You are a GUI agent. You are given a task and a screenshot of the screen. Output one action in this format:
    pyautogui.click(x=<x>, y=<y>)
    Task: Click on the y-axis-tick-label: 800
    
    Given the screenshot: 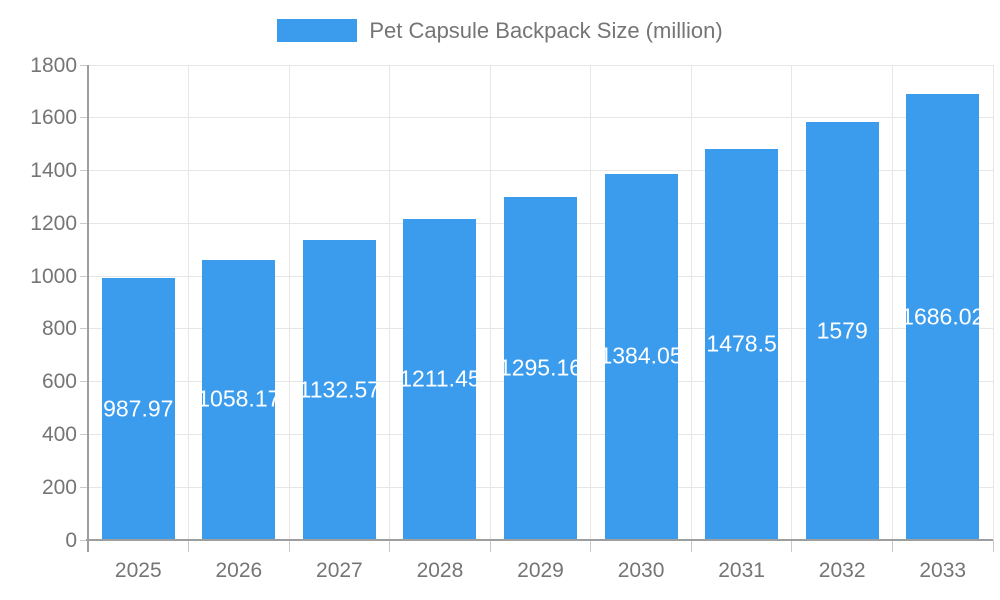 What is the action you would take?
    pyautogui.click(x=59, y=329)
    